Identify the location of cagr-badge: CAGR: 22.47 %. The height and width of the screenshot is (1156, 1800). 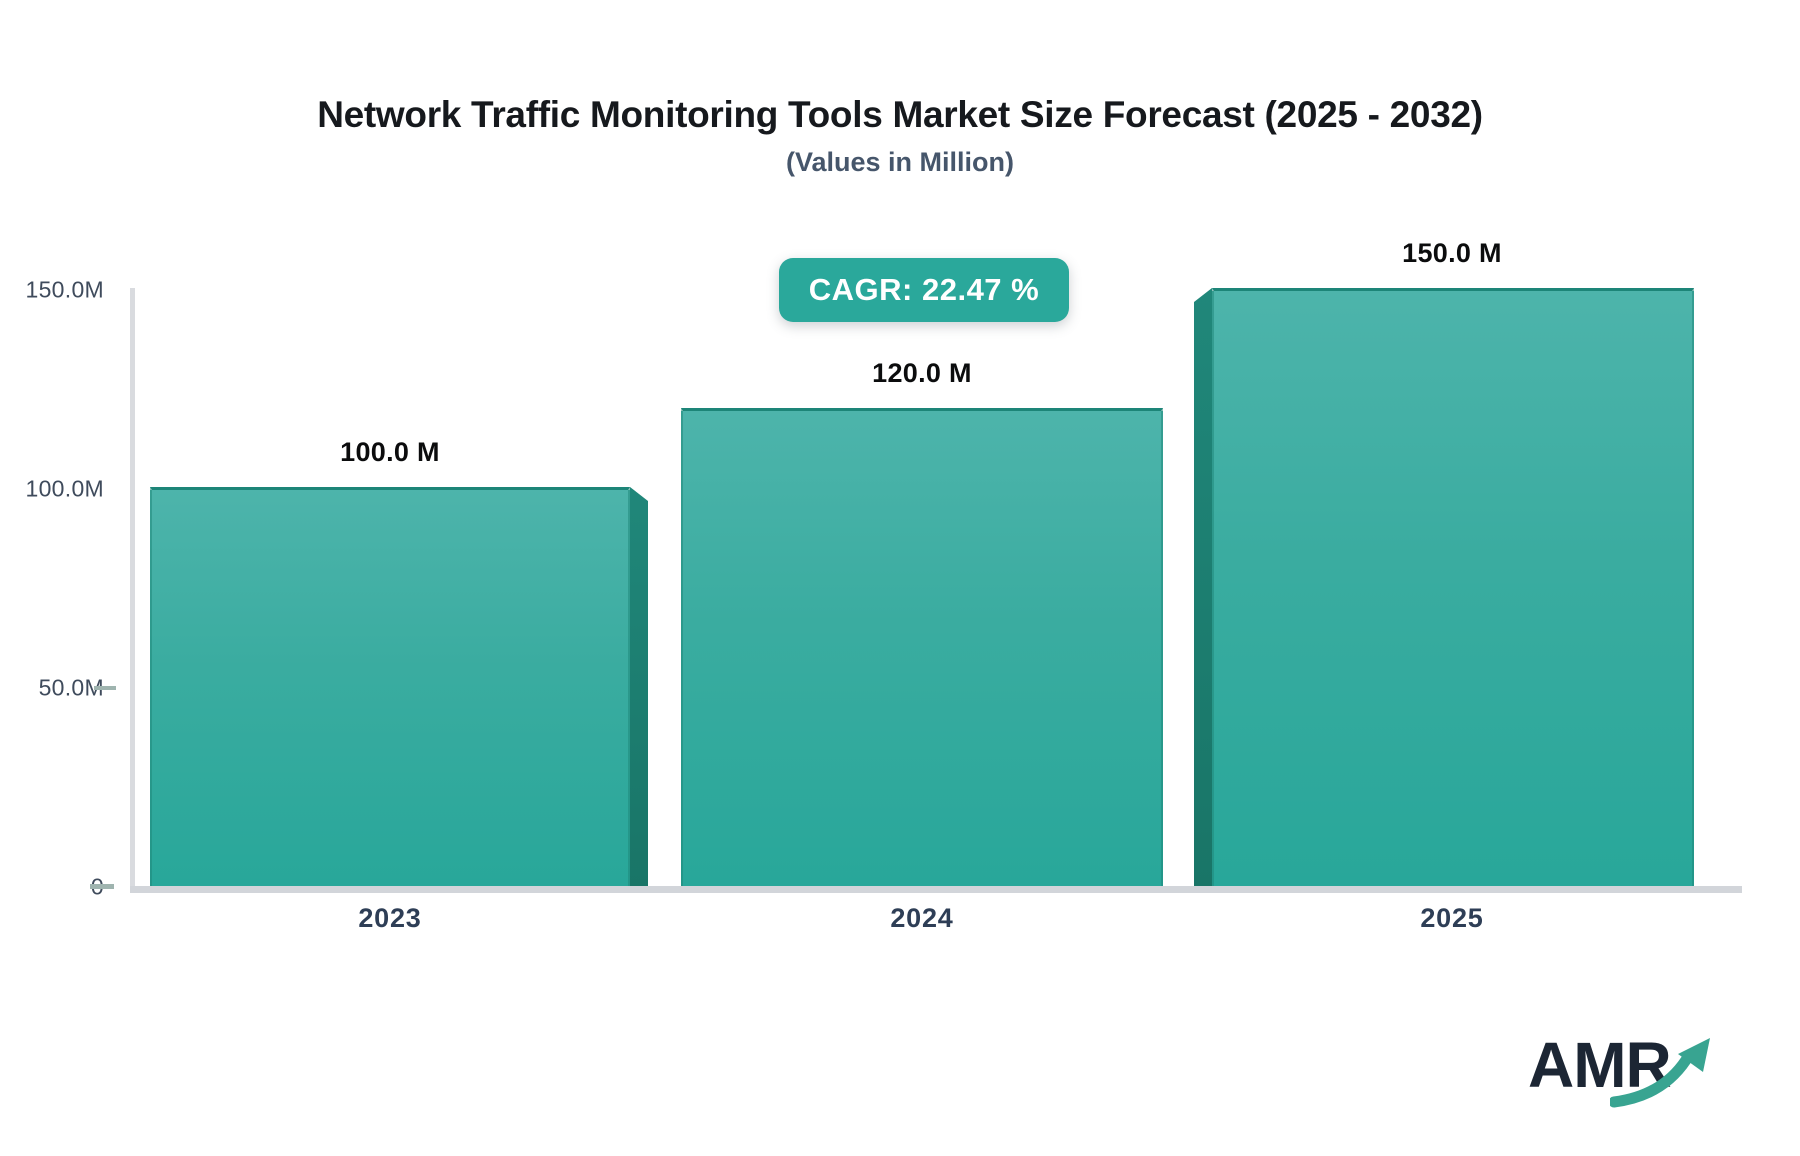
(924, 290).